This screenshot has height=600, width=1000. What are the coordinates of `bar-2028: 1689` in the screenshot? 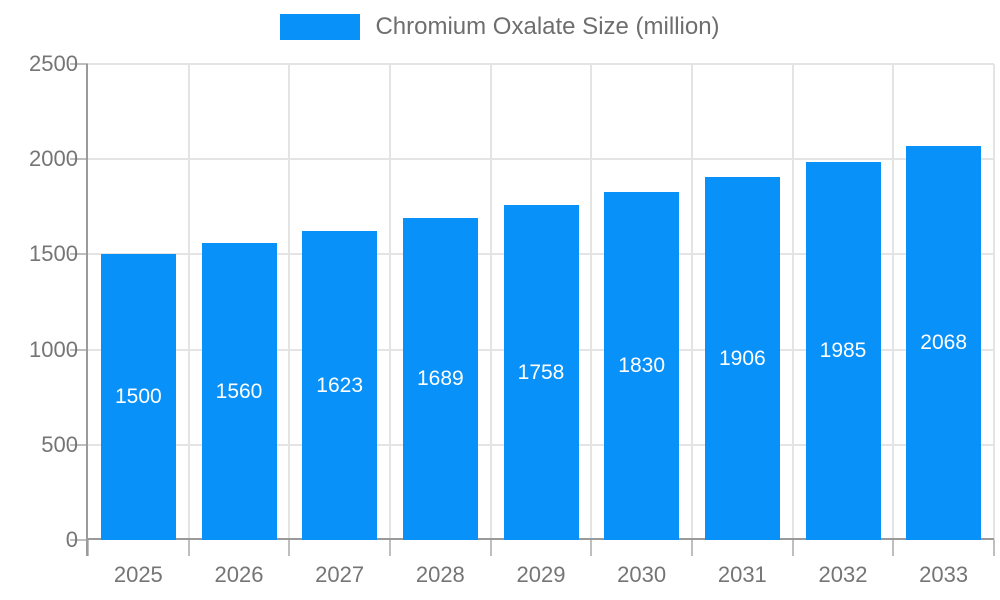 It's located at (440, 379).